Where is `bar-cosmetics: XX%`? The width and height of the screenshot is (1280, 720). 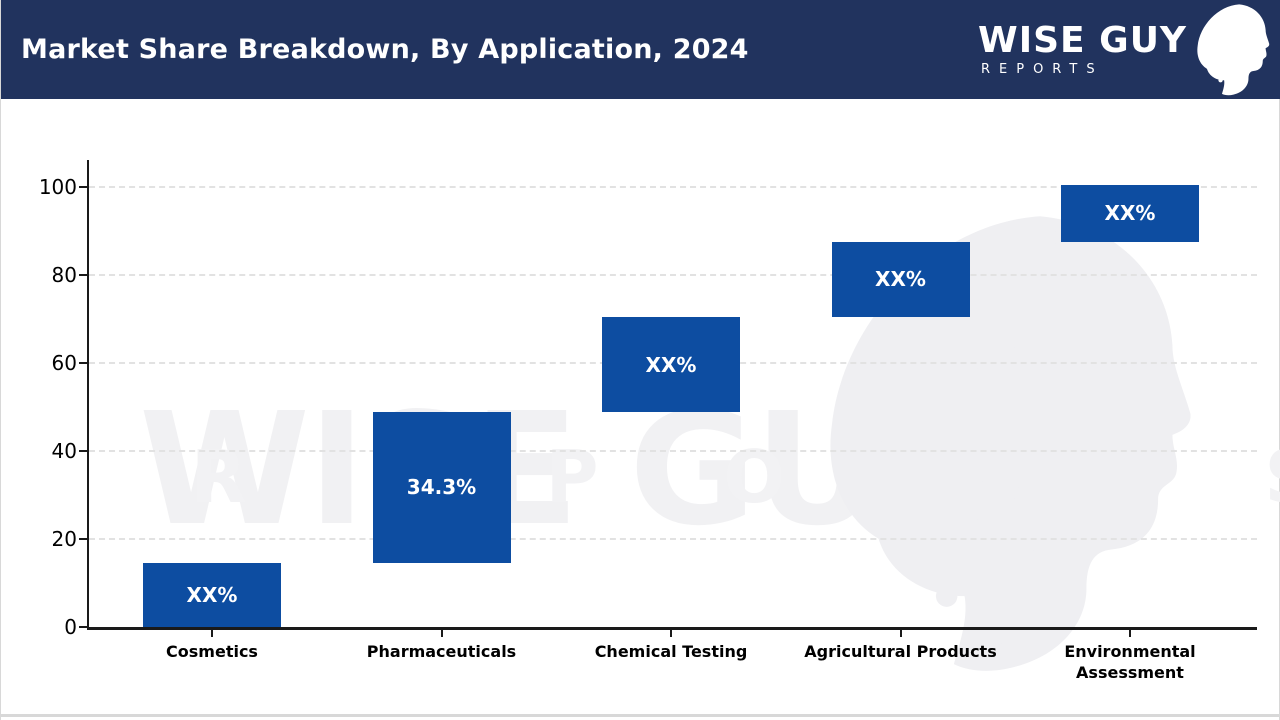 bar-cosmetics: XX% is located at coordinates (212, 594).